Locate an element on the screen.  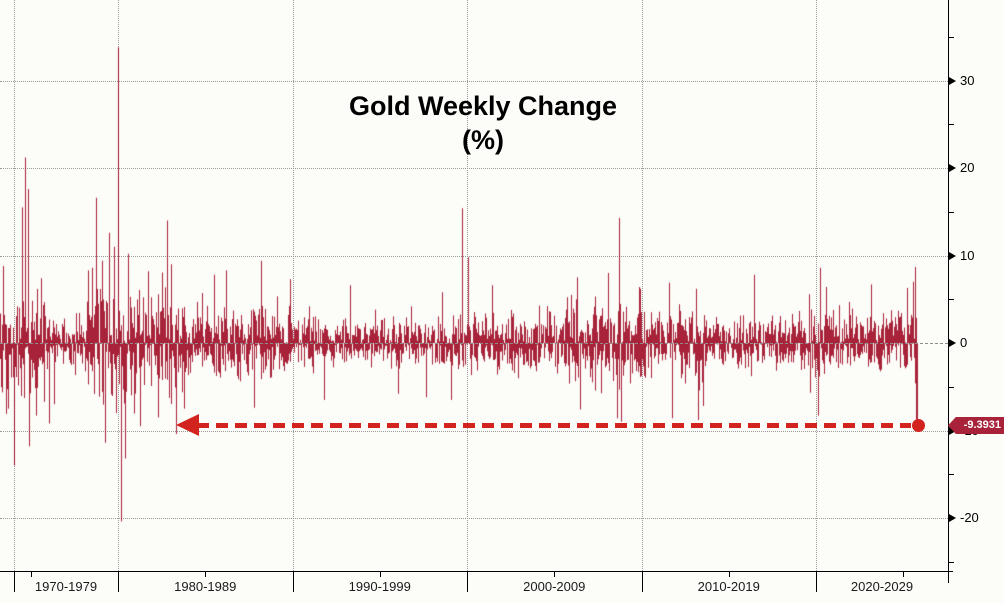
y-axis-label: 0 is located at coordinates (964, 342).